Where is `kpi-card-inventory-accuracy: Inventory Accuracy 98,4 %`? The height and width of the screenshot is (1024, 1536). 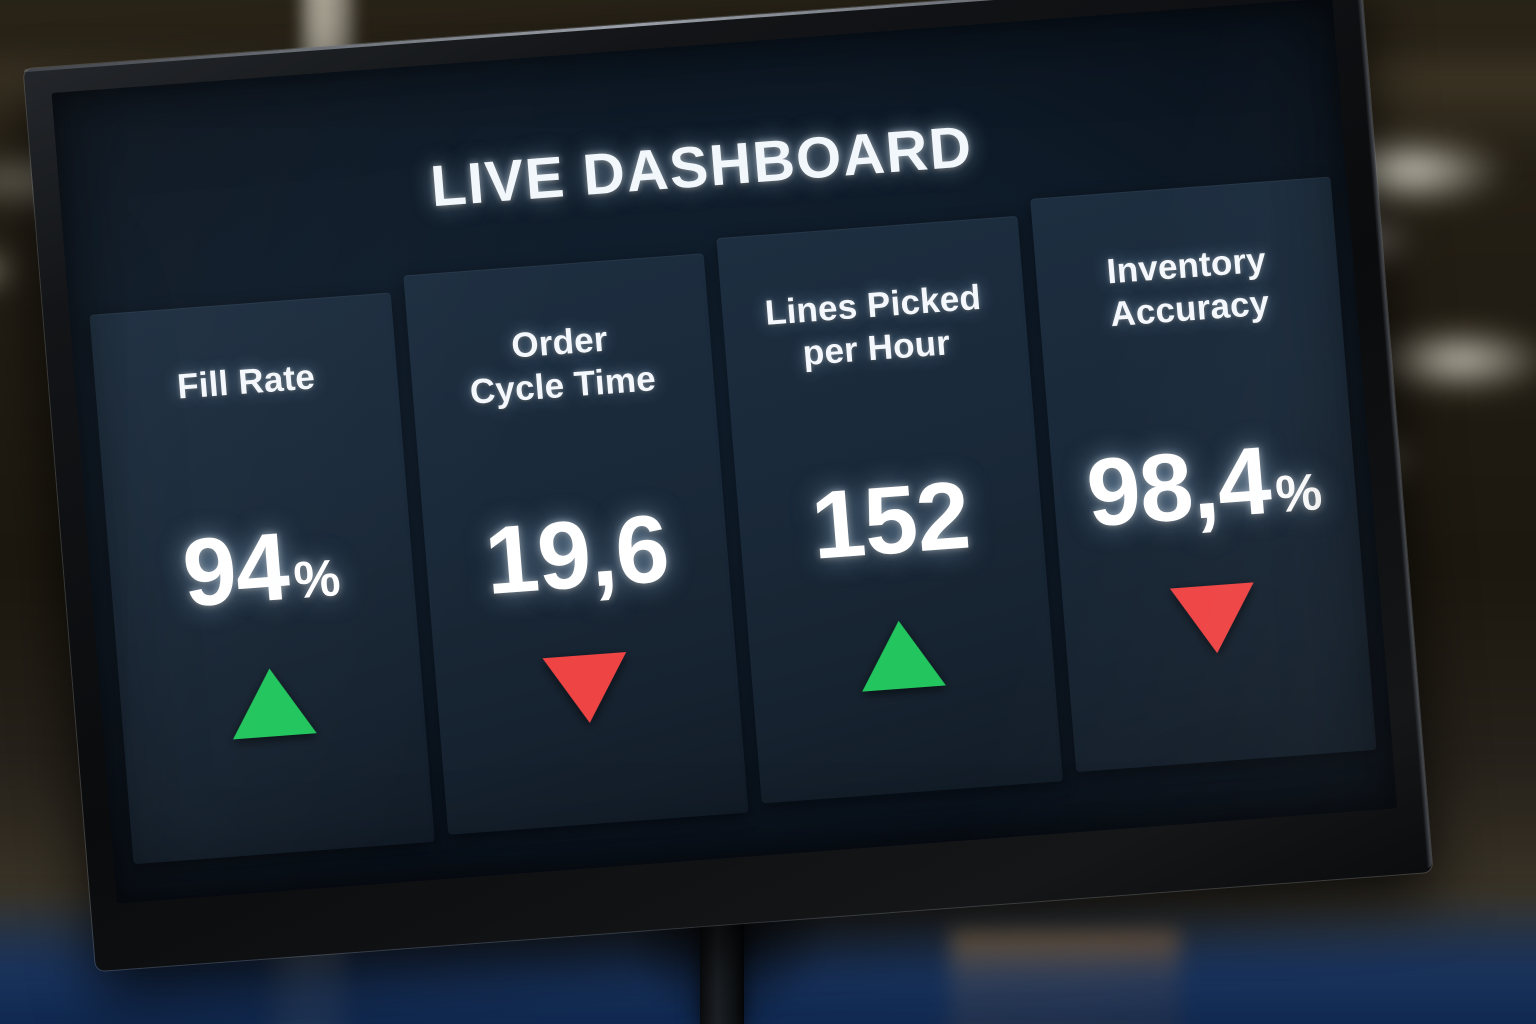 kpi-card-inventory-accuracy: Inventory Accuracy 98,4 % is located at coordinates (1203, 474).